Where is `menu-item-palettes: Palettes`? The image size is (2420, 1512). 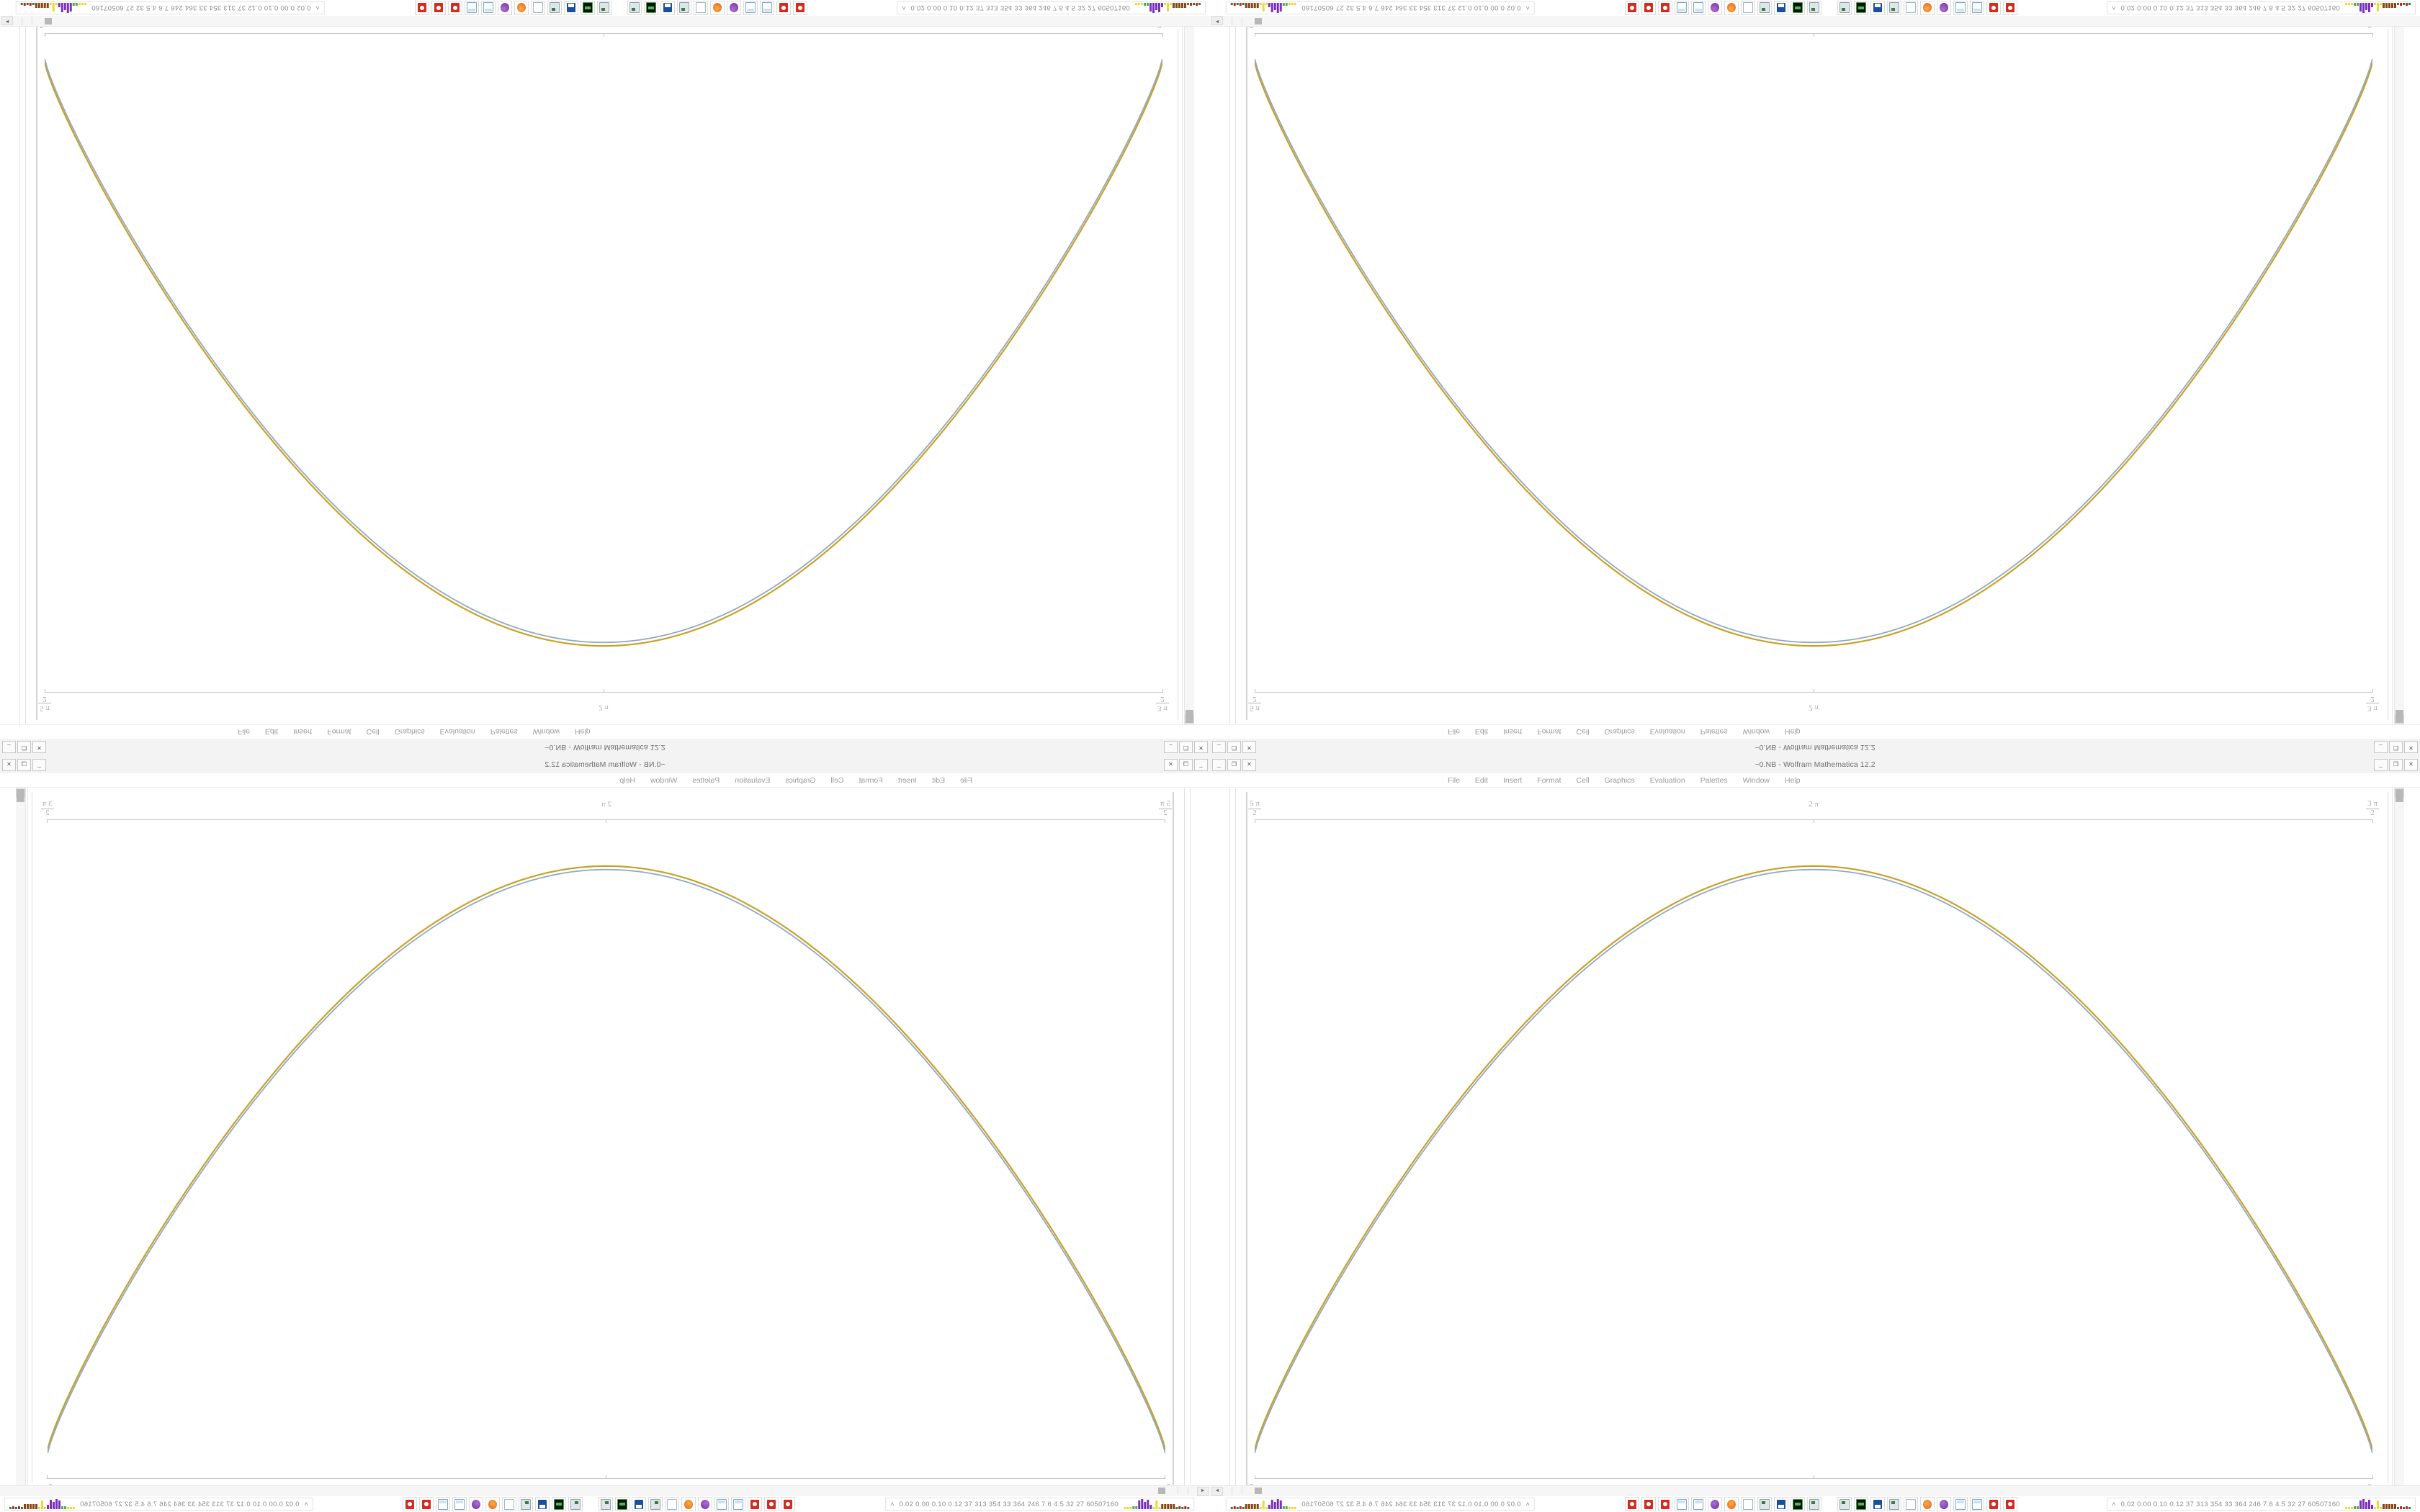 menu-item-palettes: Palettes is located at coordinates (504, 732).